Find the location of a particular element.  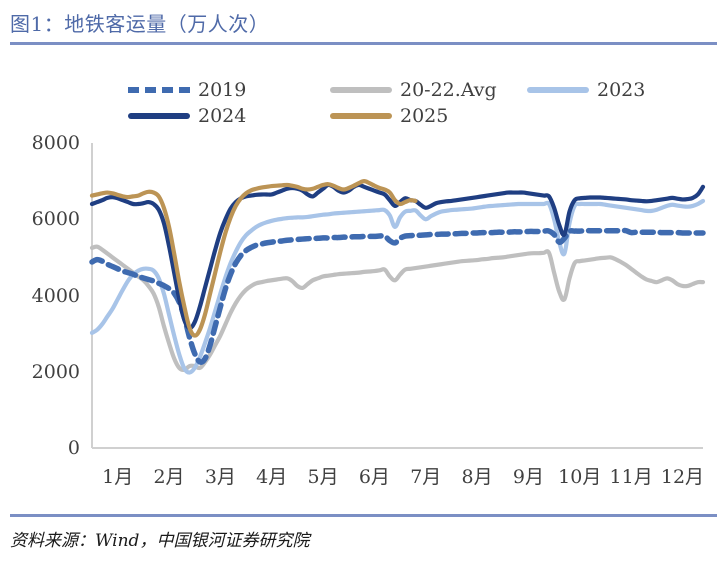

x-tick-label: 10月 is located at coordinates (580, 477).